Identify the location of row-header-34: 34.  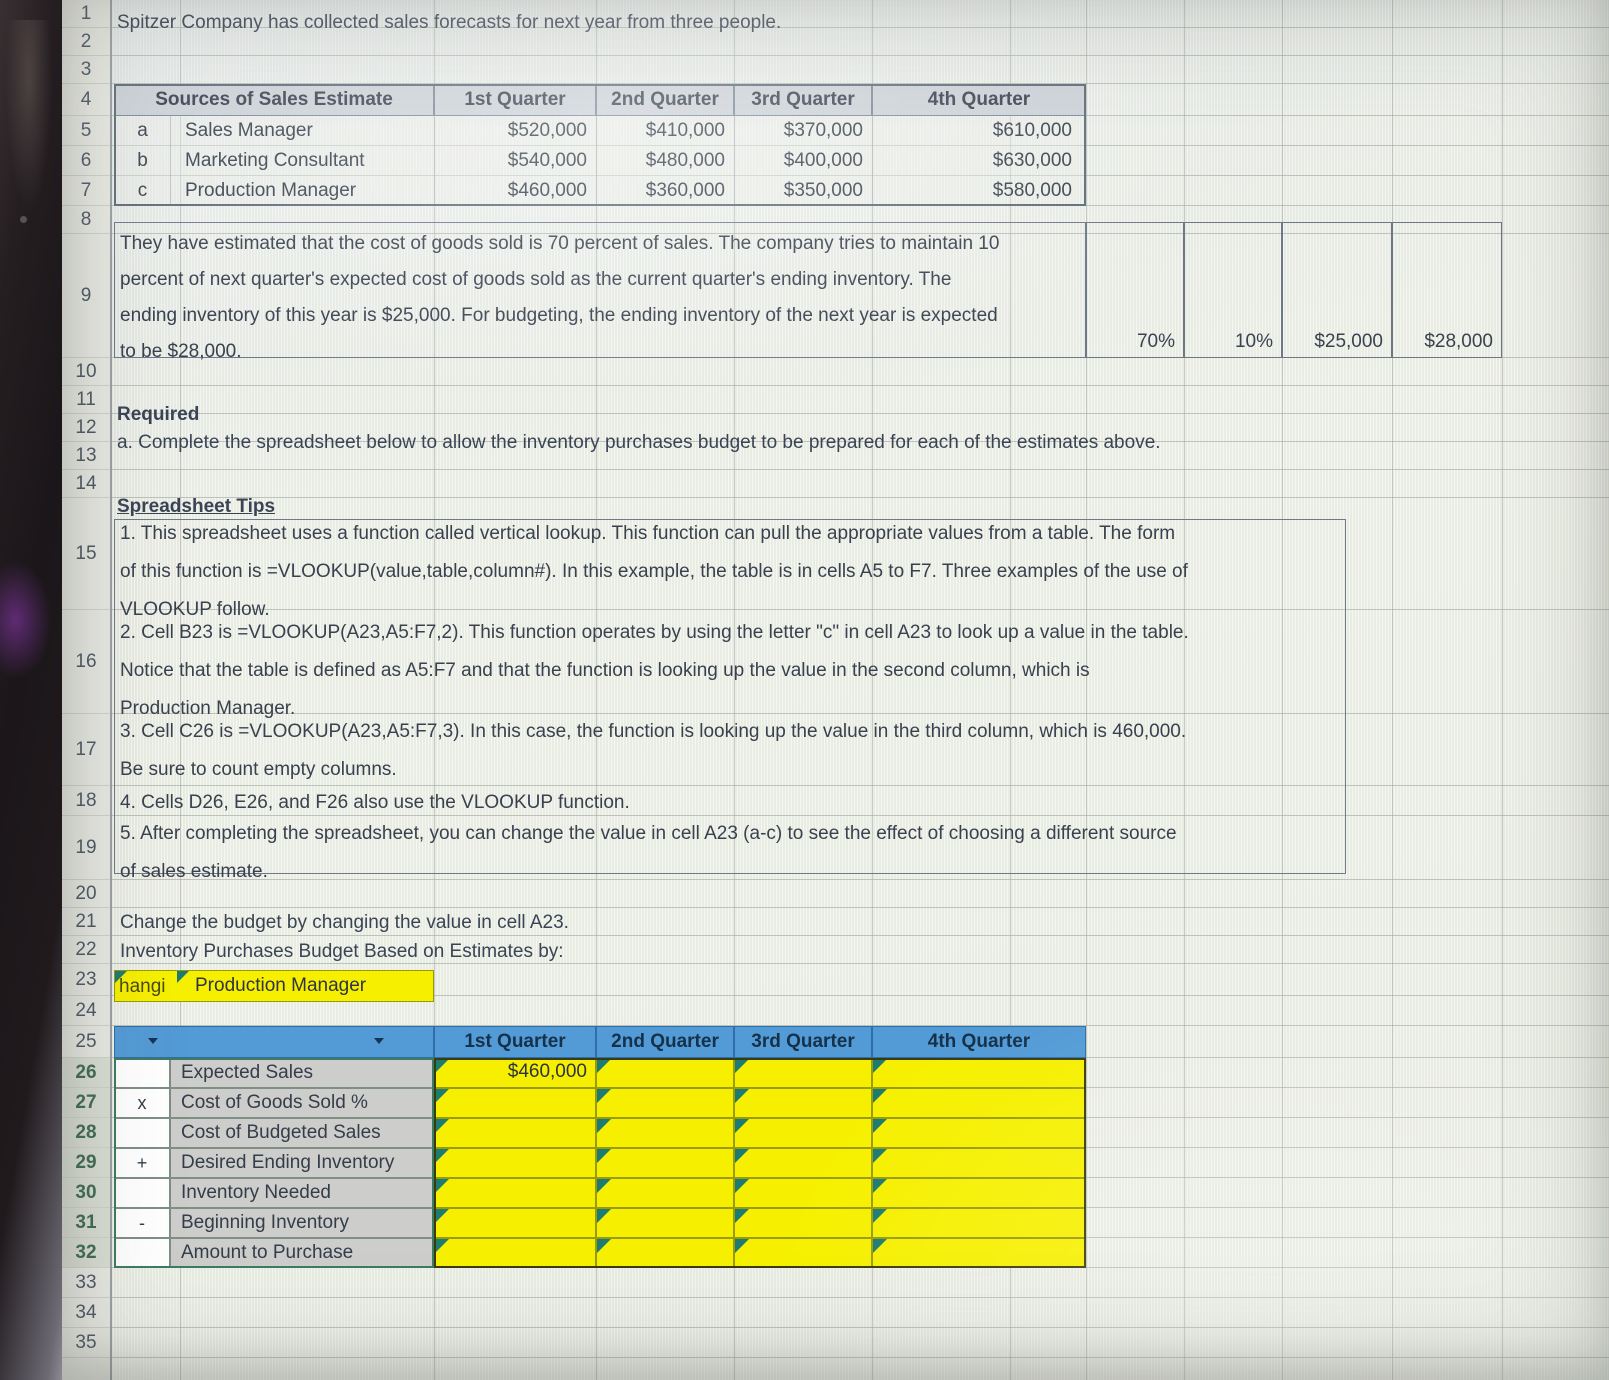
(86, 1313).